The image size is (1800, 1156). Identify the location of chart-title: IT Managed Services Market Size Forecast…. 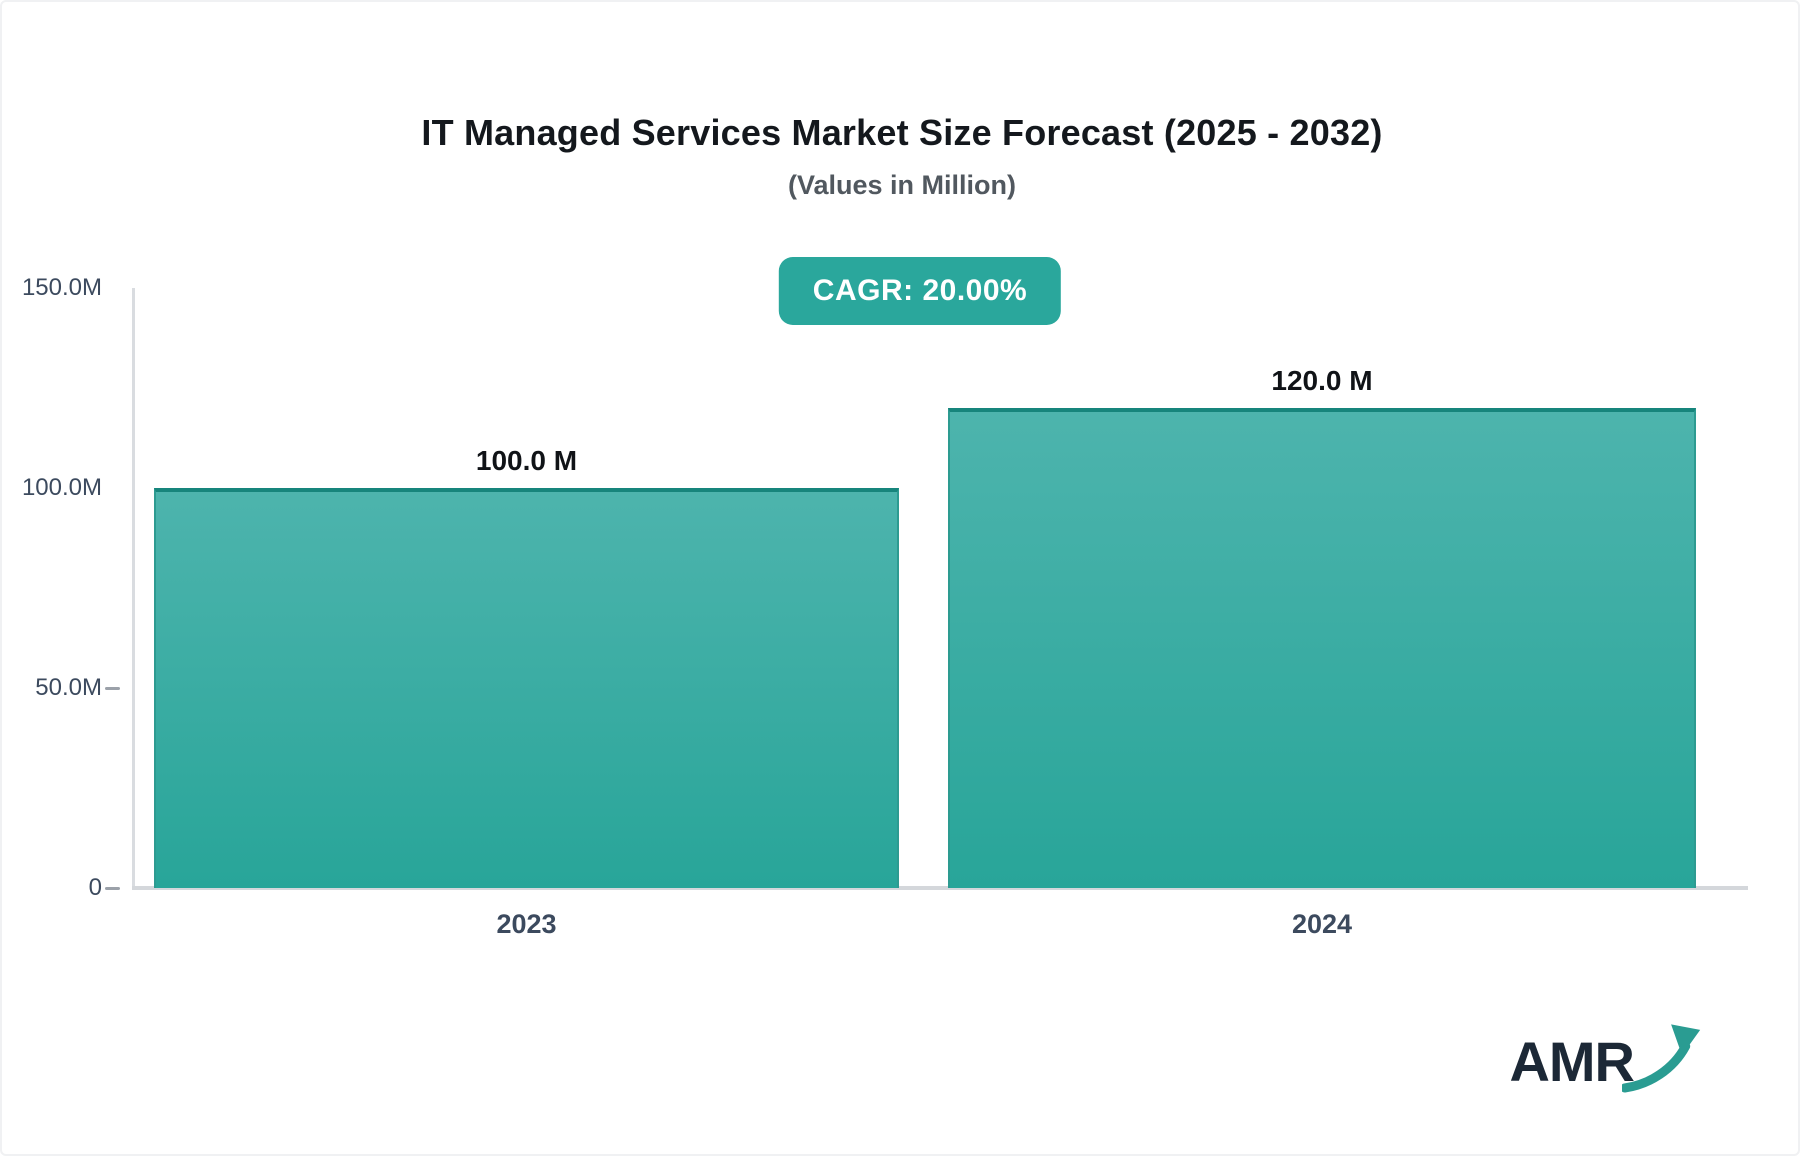
(902, 132).